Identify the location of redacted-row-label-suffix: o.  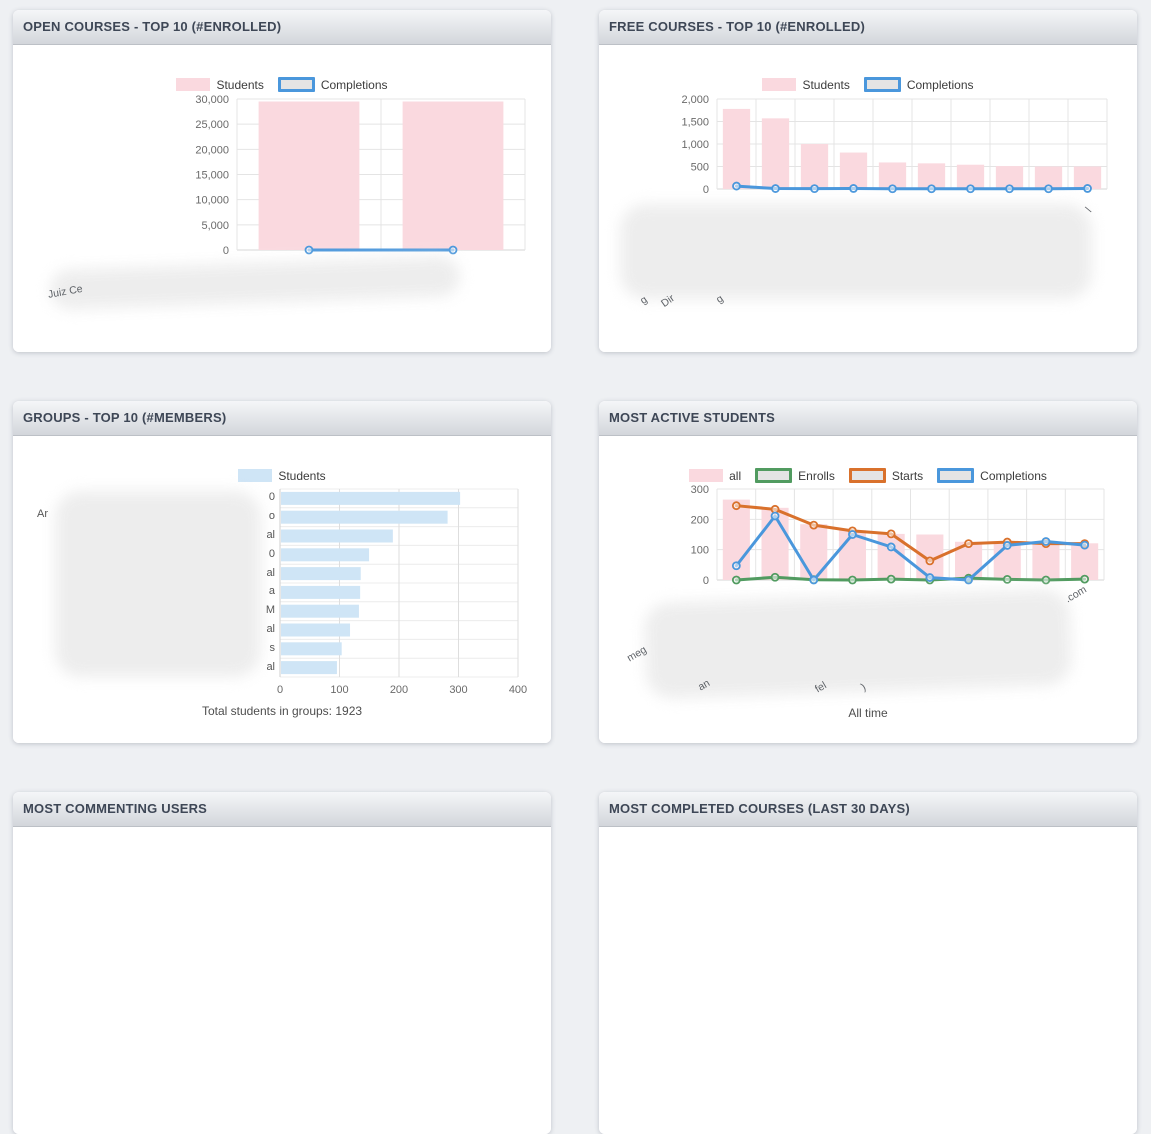
(271, 516).